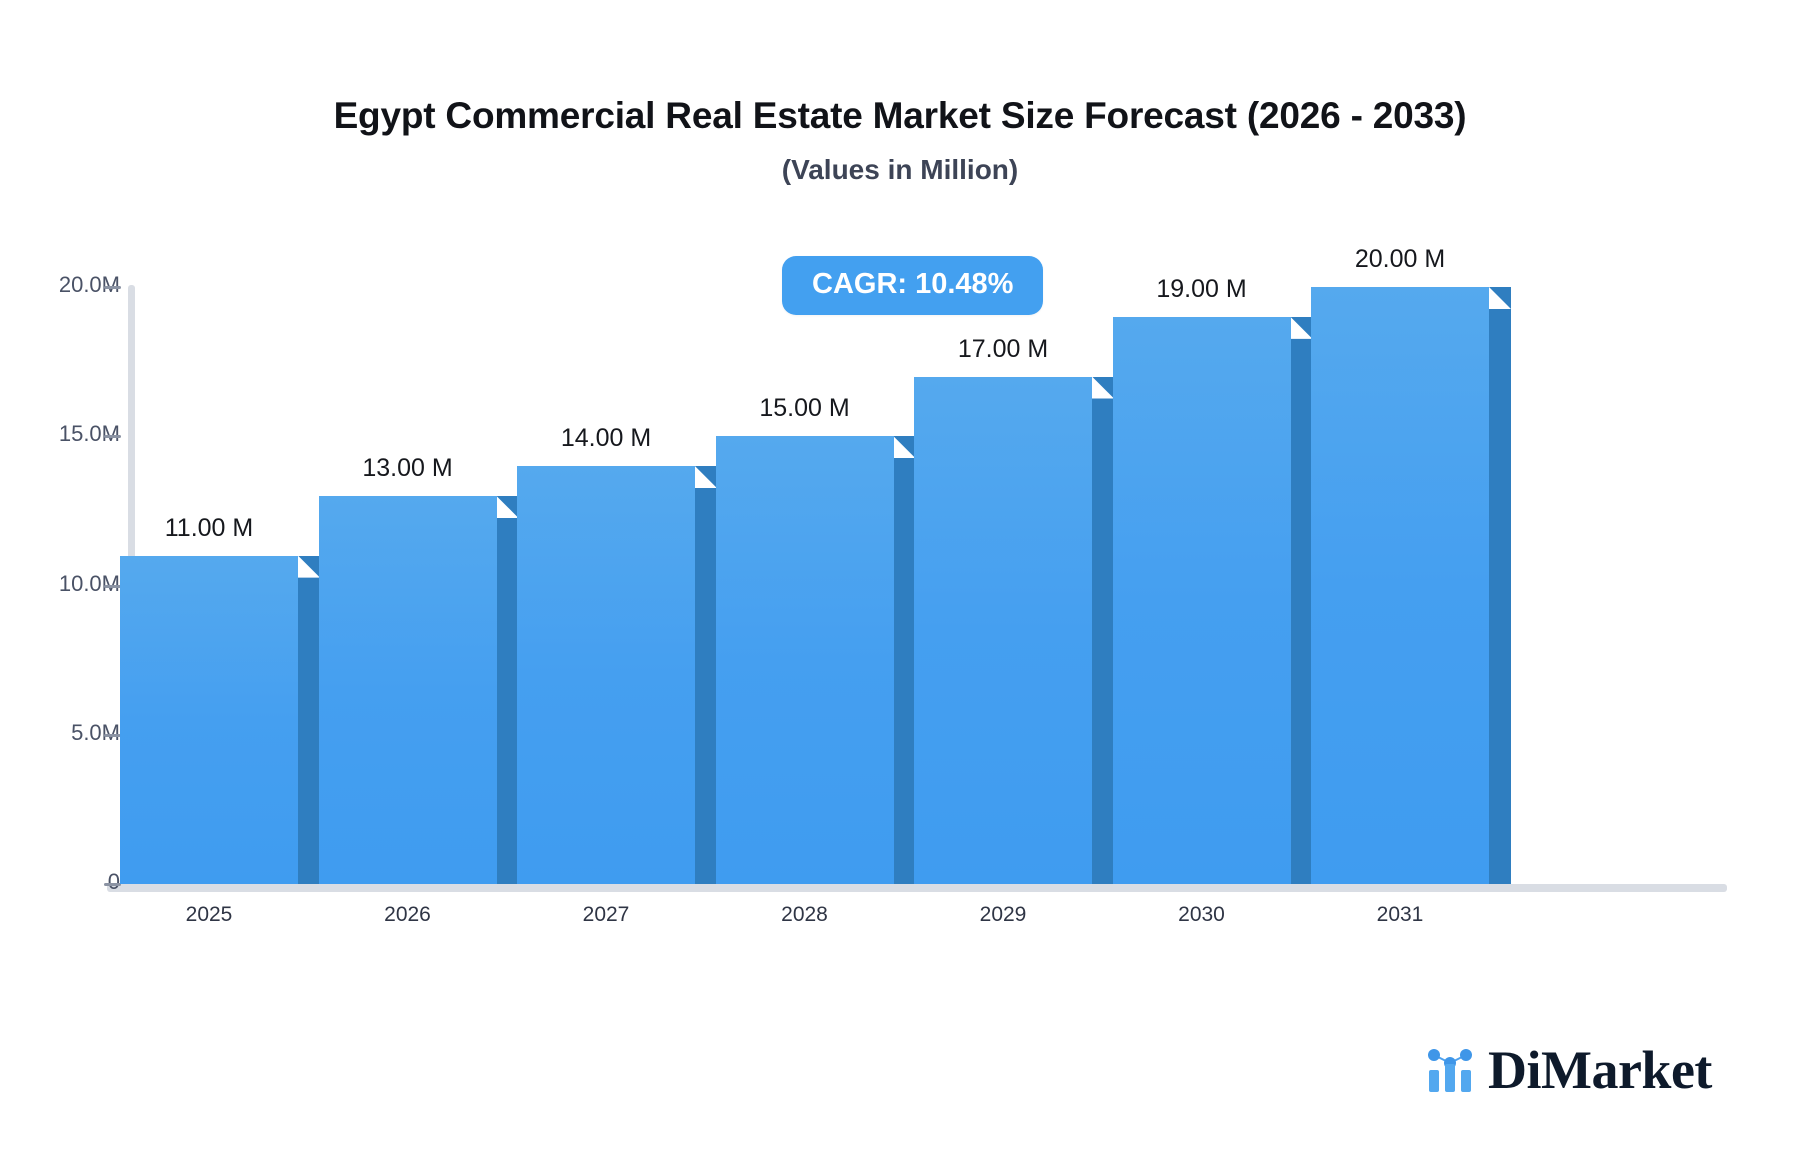 The width and height of the screenshot is (1800, 1156). Describe the element at coordinates (89, 583) in the screenshot. I see `y-axis-tick-label: 10.0M` at that location.